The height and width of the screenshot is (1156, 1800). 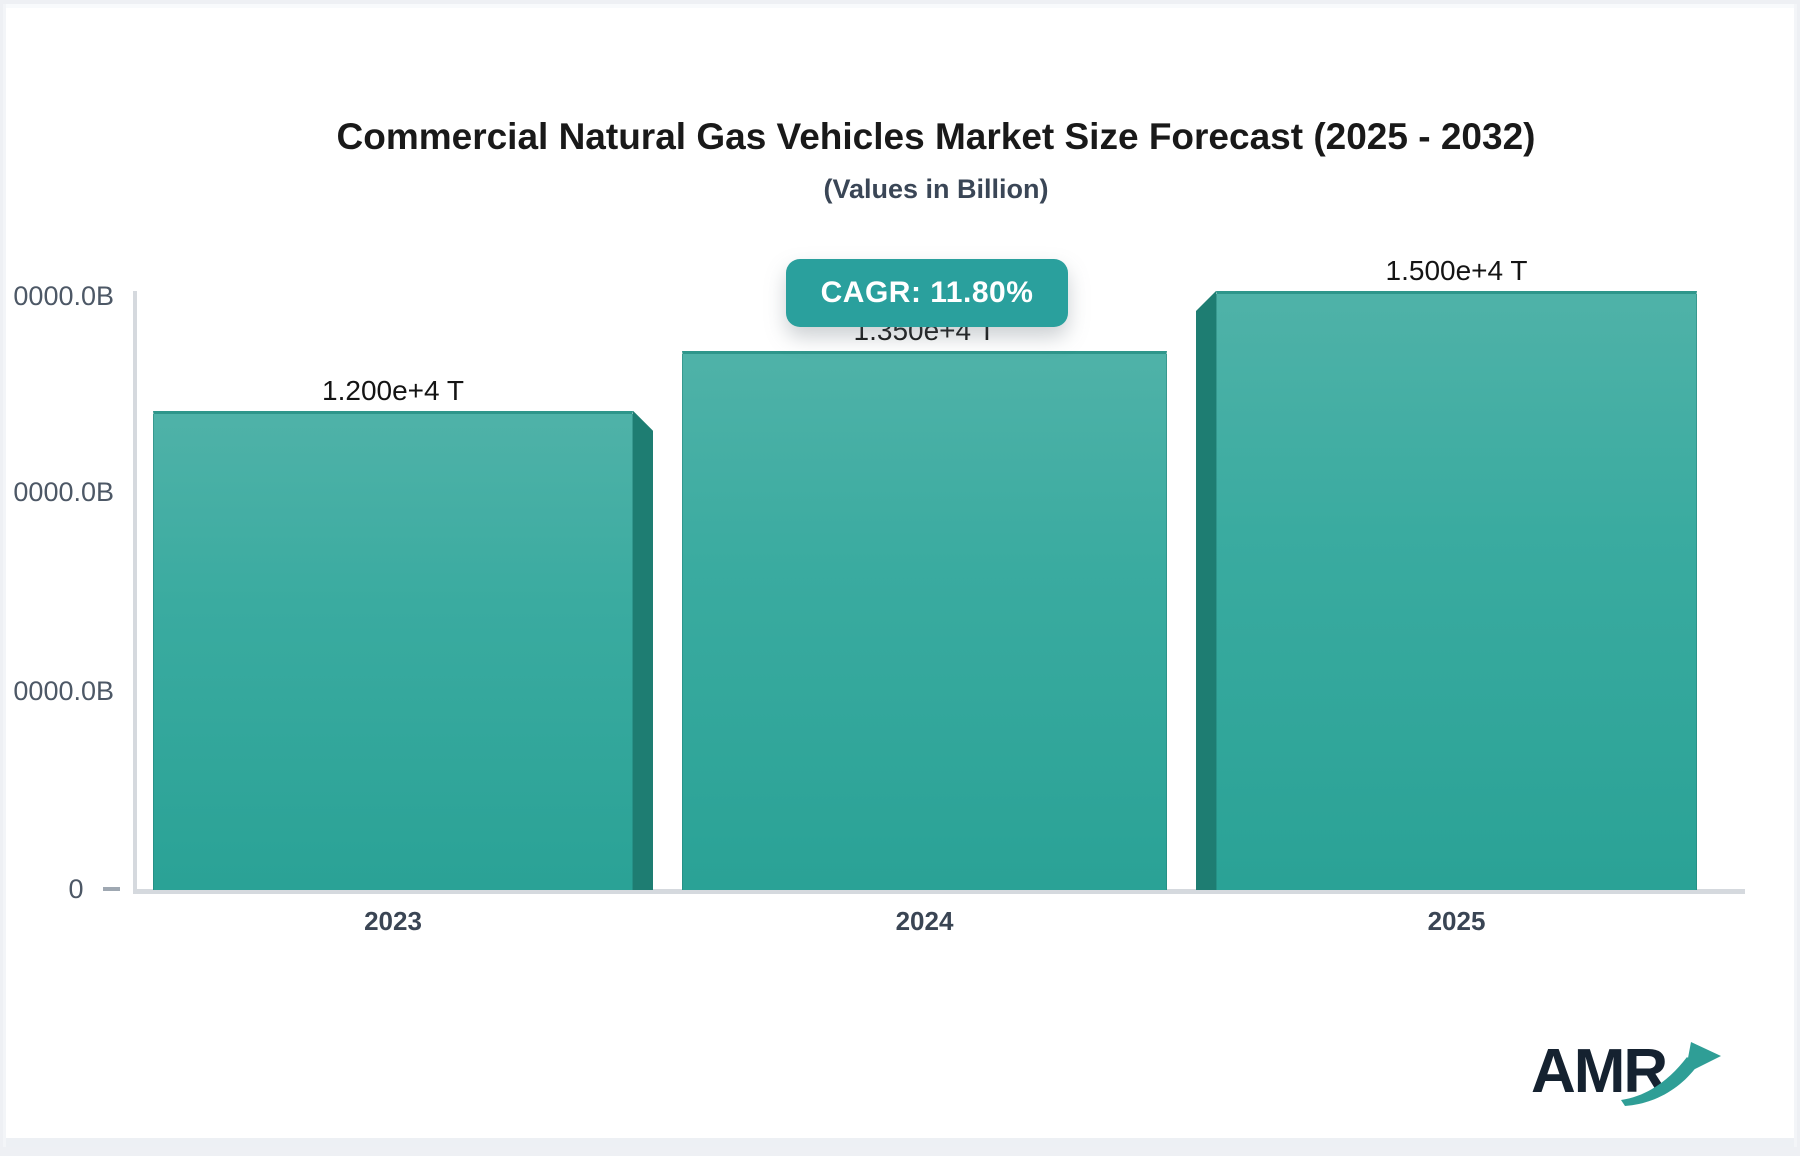 I want to click on amr-logo: AMR, so click(x=1623, y=1075).